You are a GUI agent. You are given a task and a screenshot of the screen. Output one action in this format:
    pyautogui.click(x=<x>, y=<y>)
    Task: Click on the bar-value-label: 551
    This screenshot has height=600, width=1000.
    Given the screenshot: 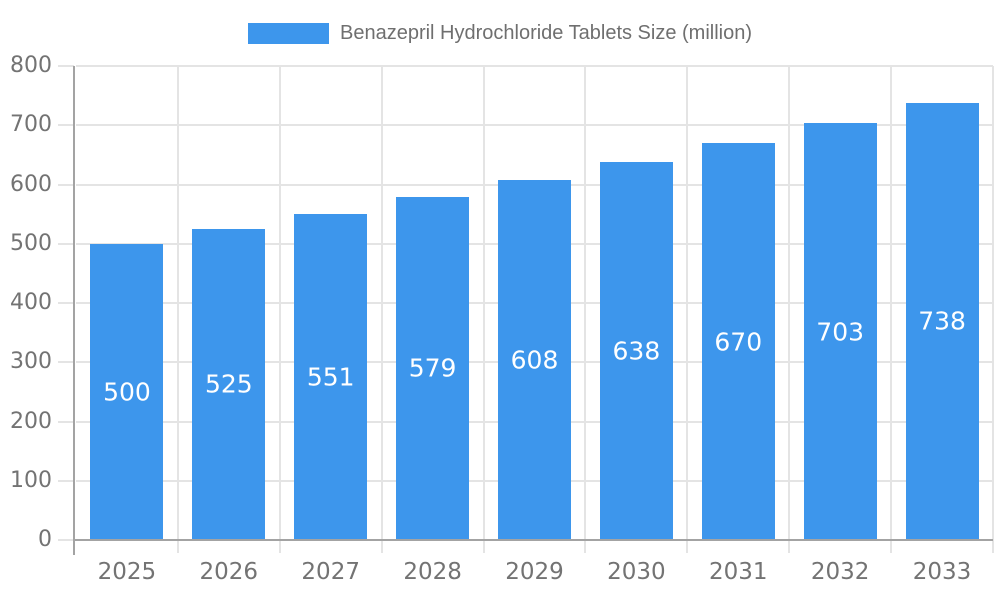 What is the action you would take?
    pyautogui.click(x=330, y=377)
    